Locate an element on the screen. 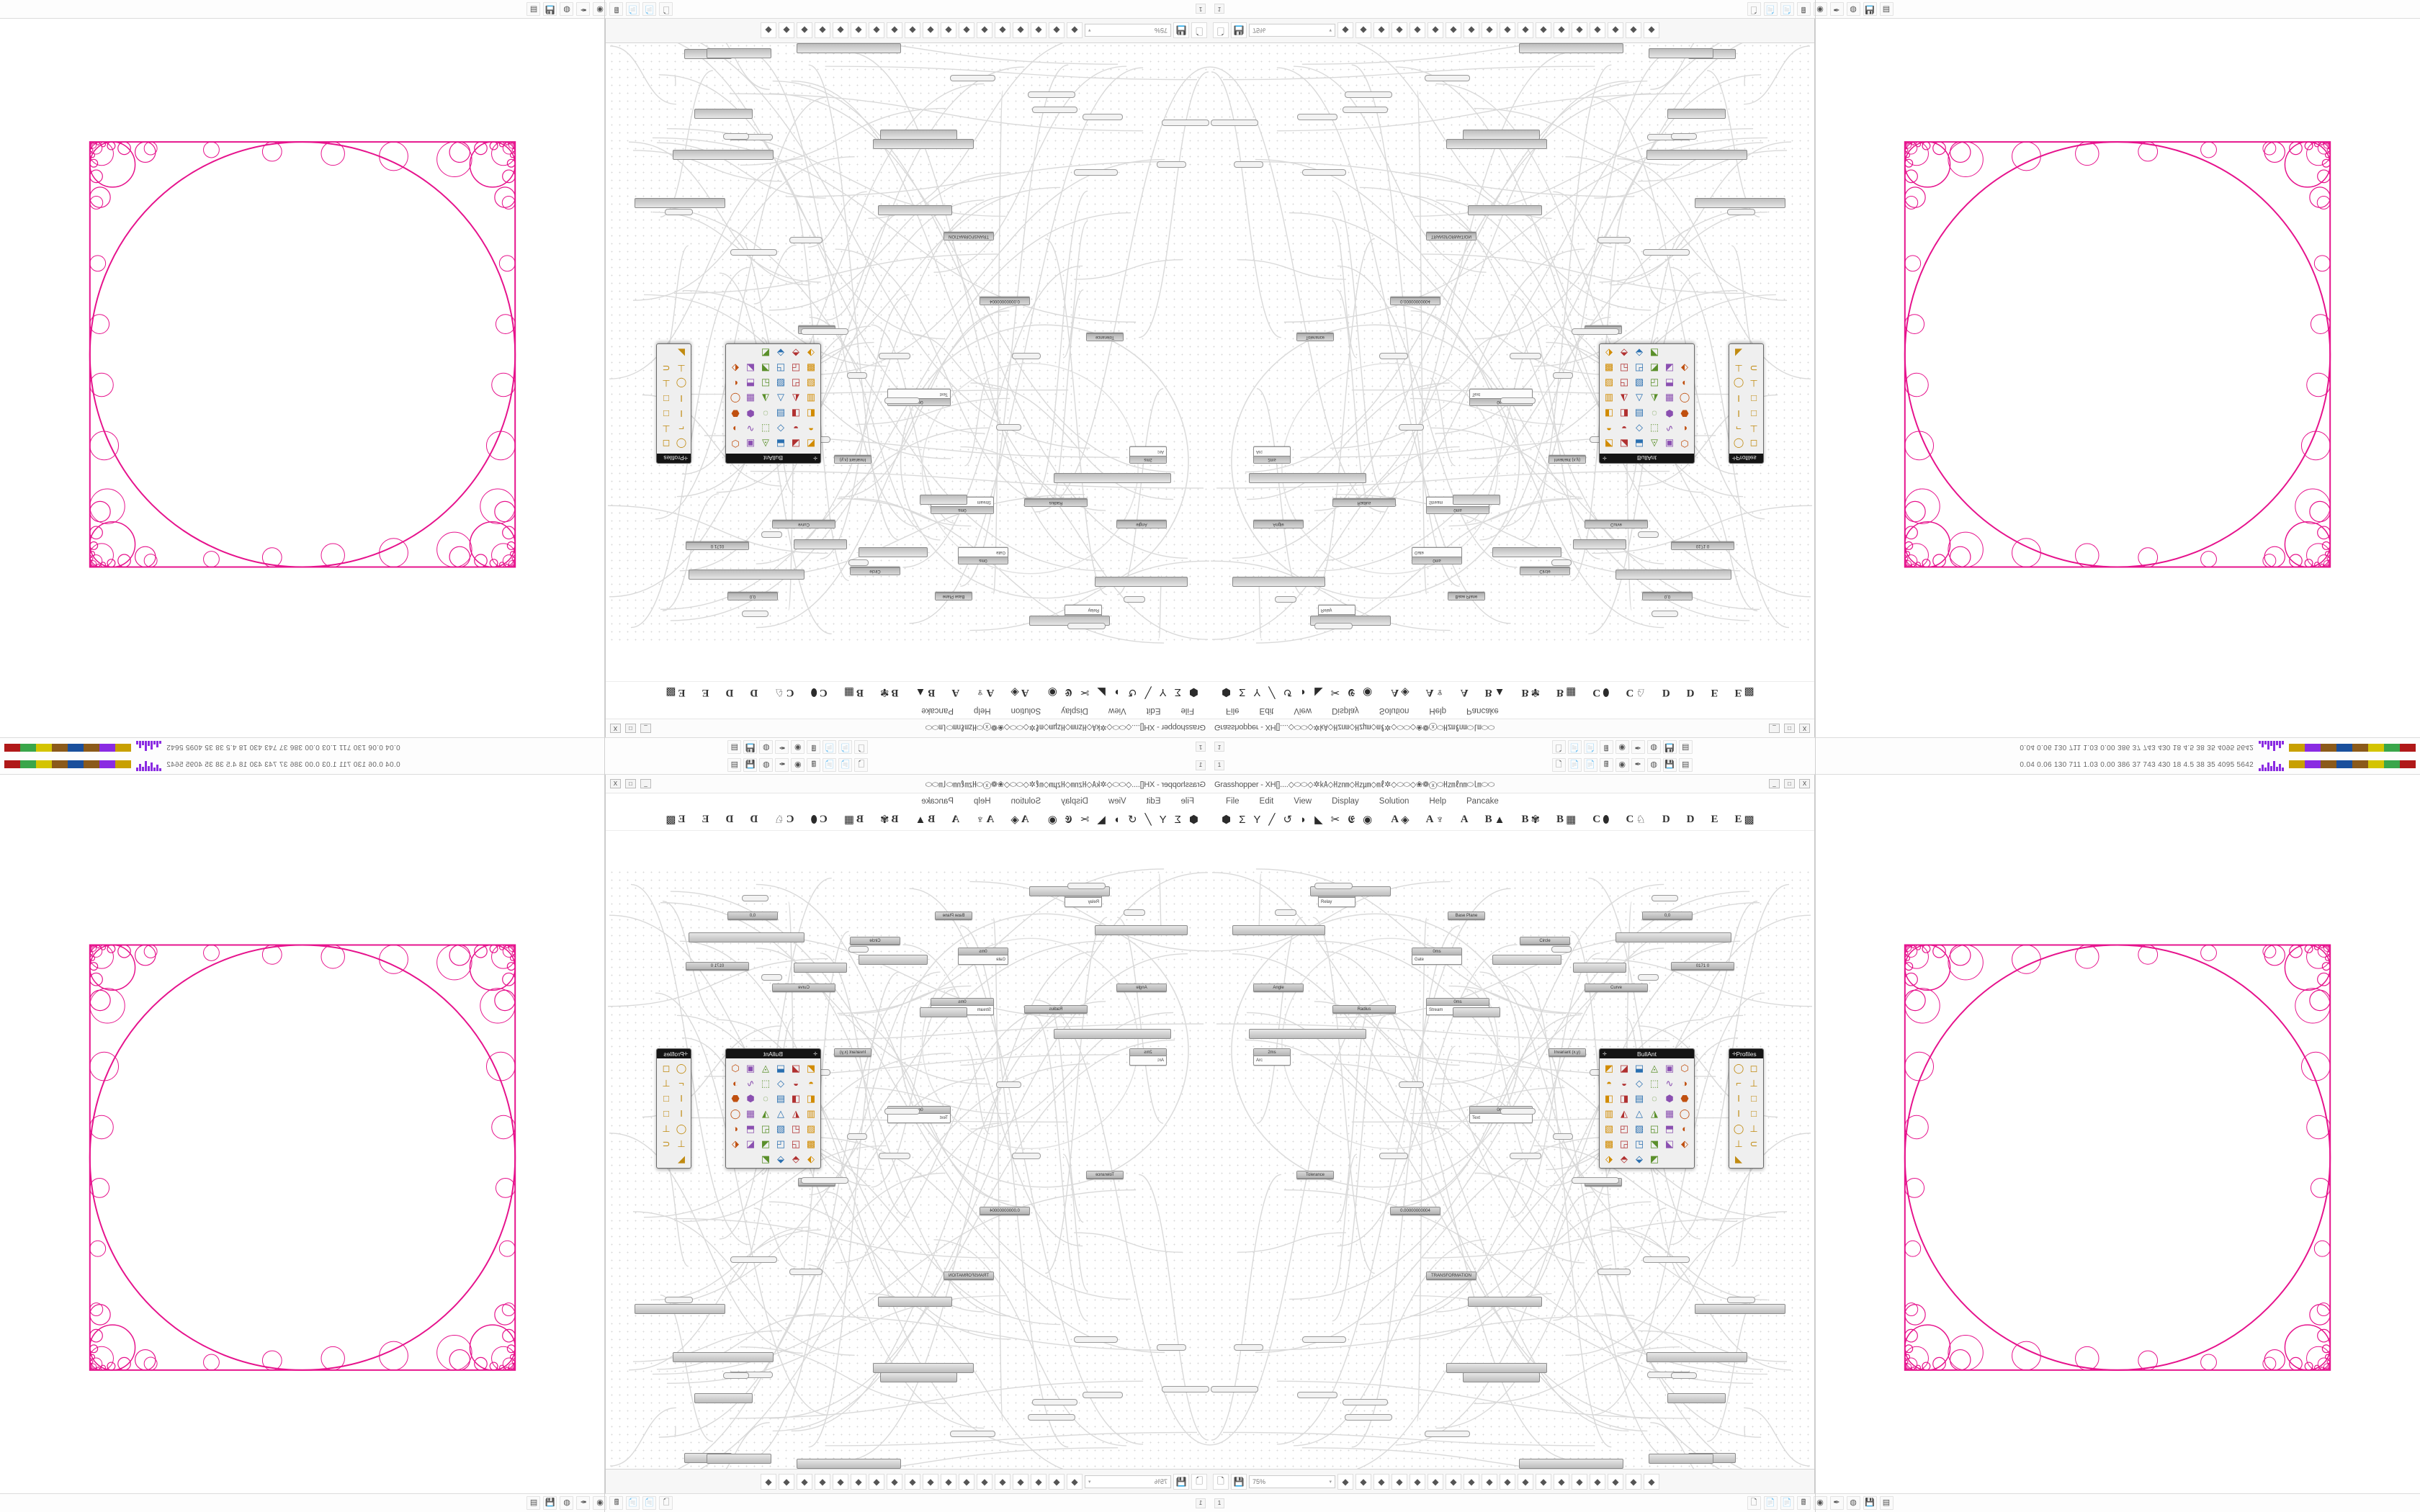 This screenshot has height=1512, width=2420. surface-icon: ◗ is located at coordinates (1303, 692).